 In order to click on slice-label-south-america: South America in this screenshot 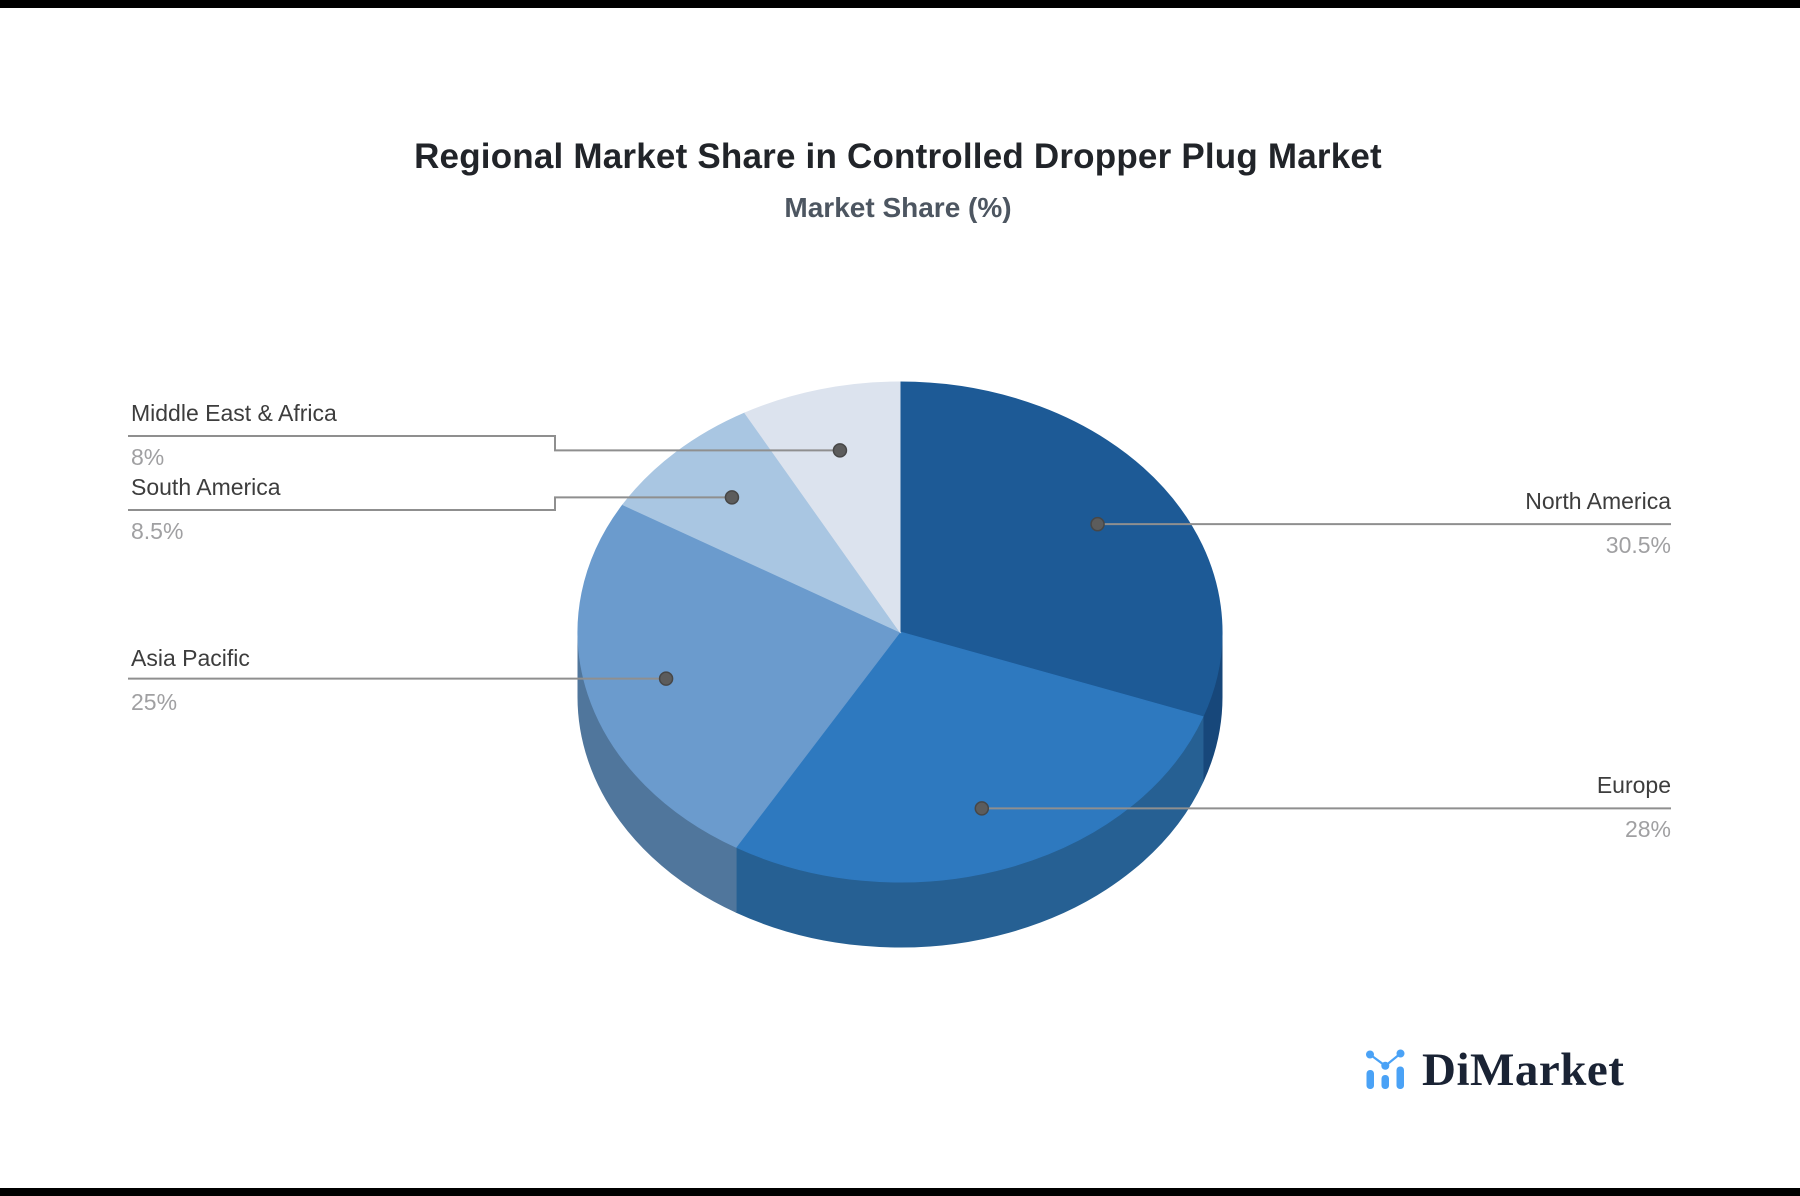, I will do `click(206, 487)`.